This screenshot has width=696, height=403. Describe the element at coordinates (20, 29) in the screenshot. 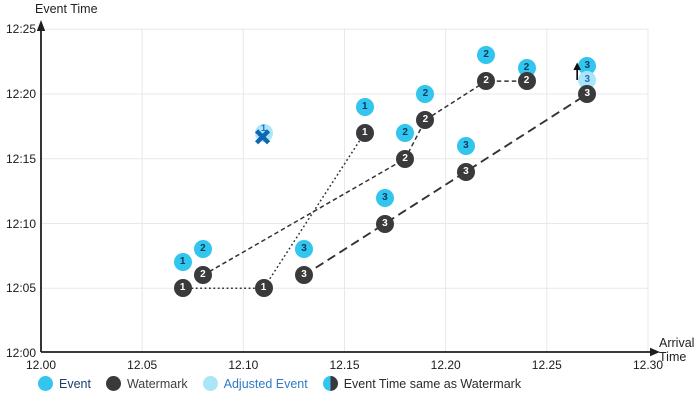

I see `y-tick-label: 12:25` at that location.